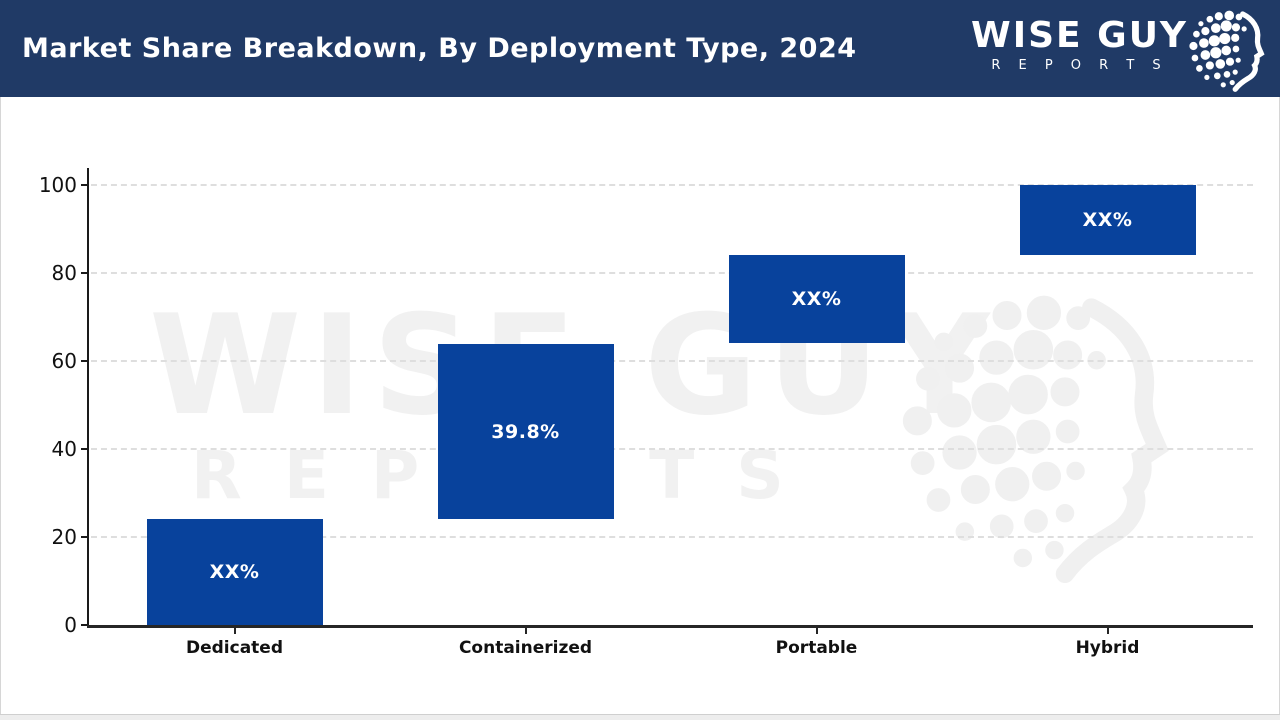 The image size is (1280, 720). Describe the element at coordinates (525, 648) in the screenshot. I see `x-category-label: Containerized` at that location.